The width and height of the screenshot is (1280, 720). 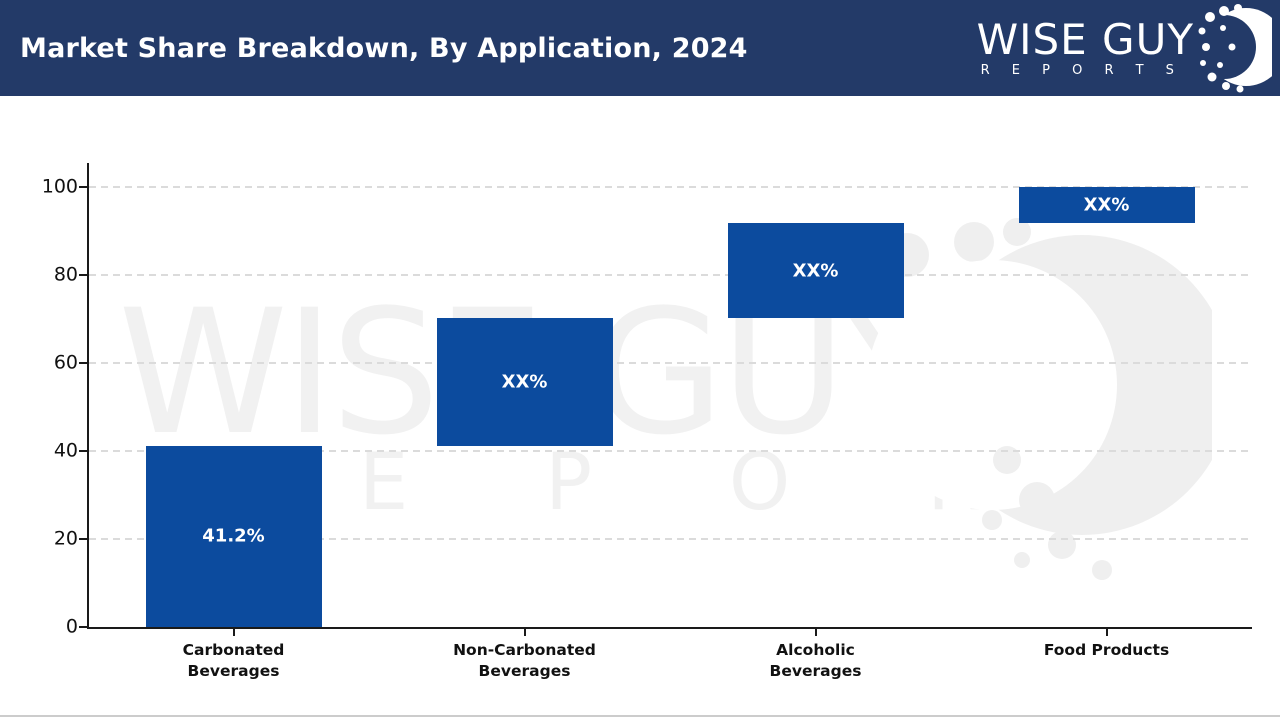 I want to click on category-label: Non-Carbonated Beverages, so click(x=524, y=660).